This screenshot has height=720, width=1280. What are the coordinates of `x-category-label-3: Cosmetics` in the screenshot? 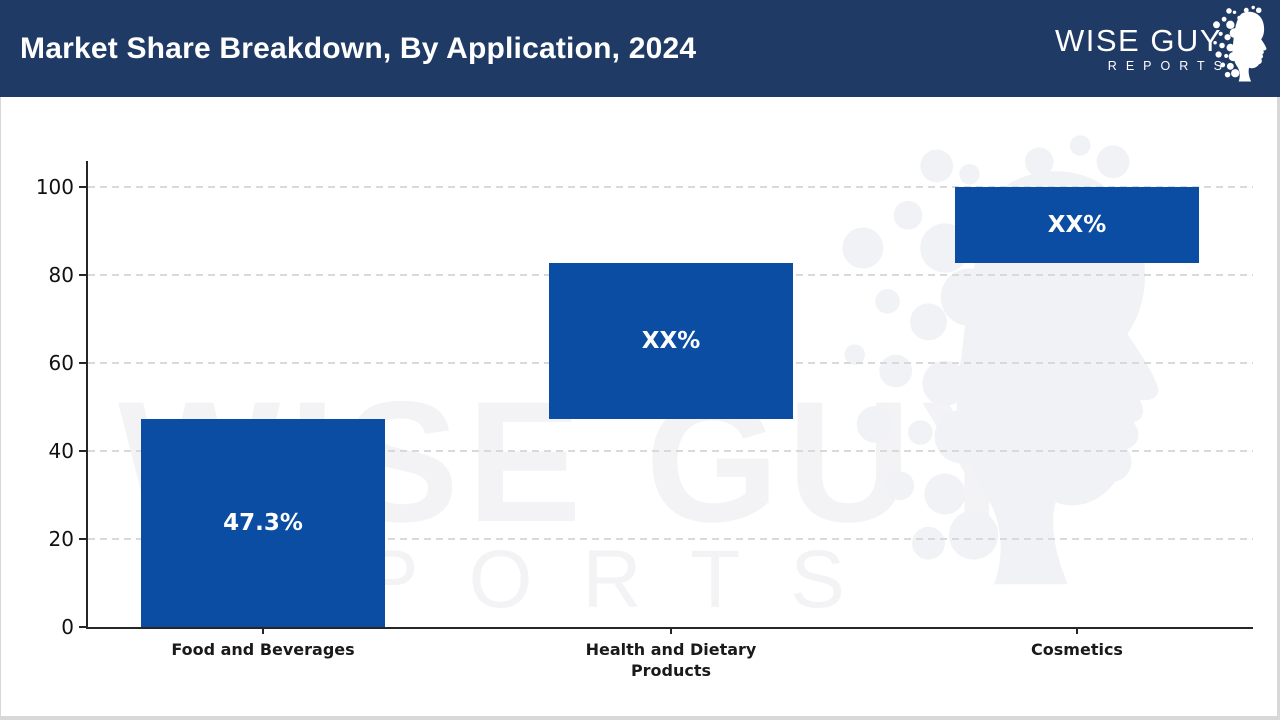 It's located at (1077, 649).